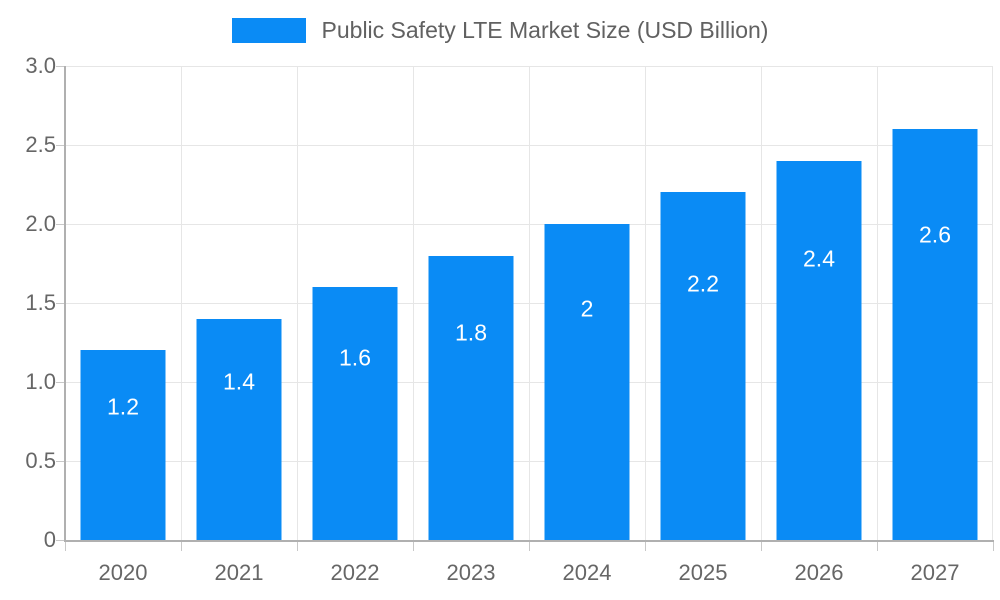  What do you see at coordinates (819, 350) in the screenshot?
I see `bar-2026: 2.4` at bounding box center [819, 350].